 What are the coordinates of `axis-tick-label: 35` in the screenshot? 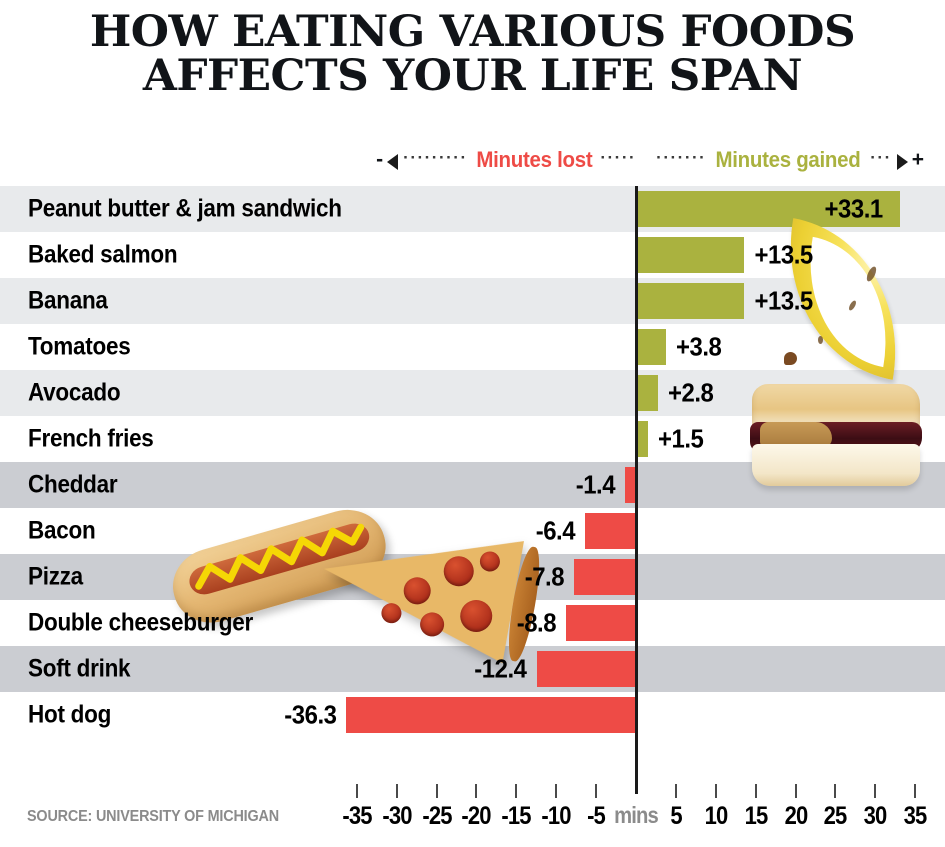 It's located at (915, 816).